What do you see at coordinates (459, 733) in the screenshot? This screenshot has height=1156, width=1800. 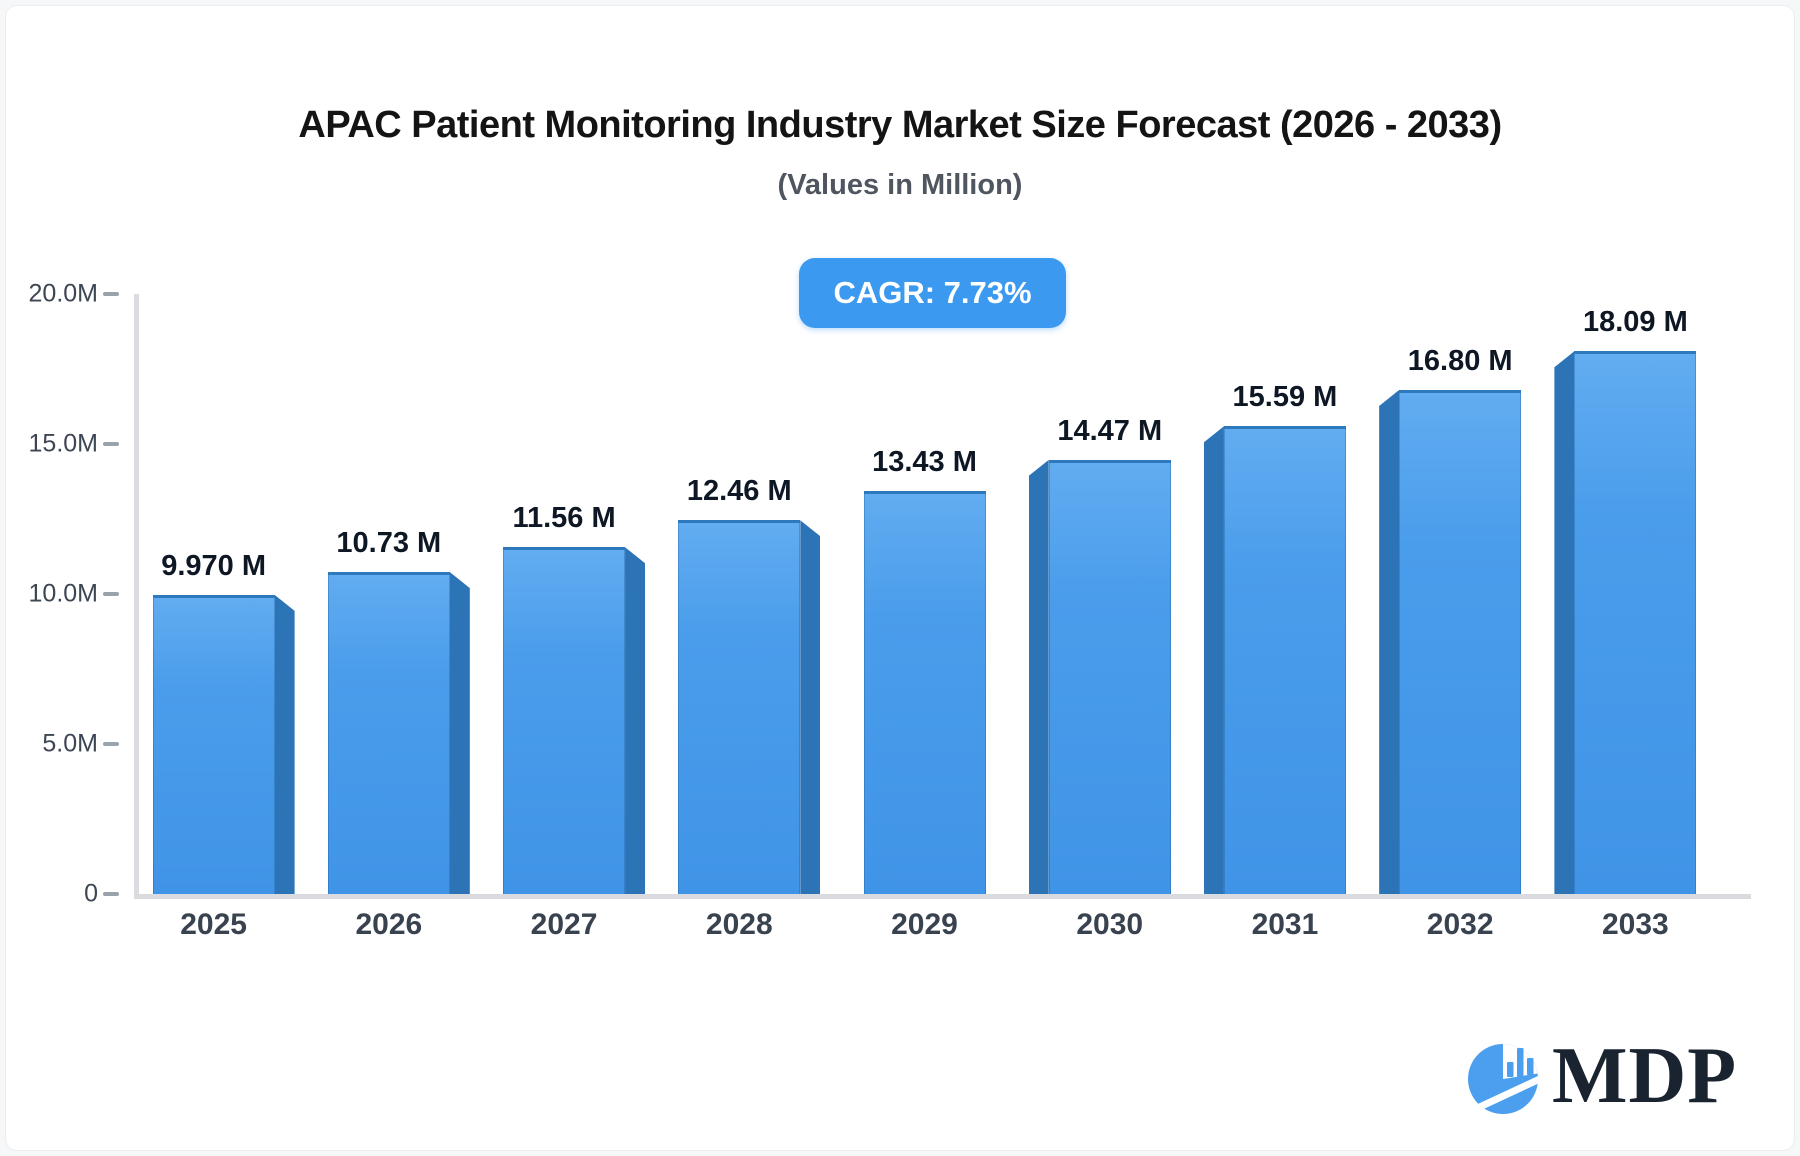 I see `bar-side-face-2026` at bounding box center [459, 733].